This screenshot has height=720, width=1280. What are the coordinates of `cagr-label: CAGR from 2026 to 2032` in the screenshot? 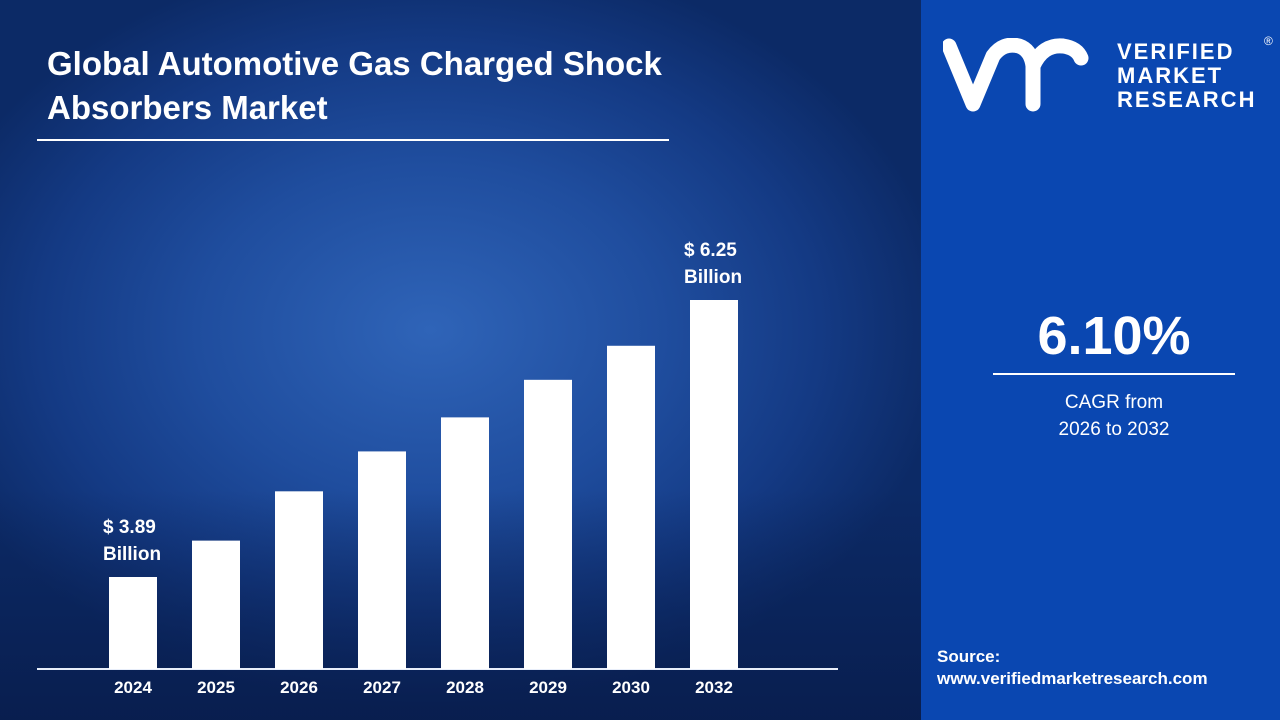 It's located at (1114, 416).